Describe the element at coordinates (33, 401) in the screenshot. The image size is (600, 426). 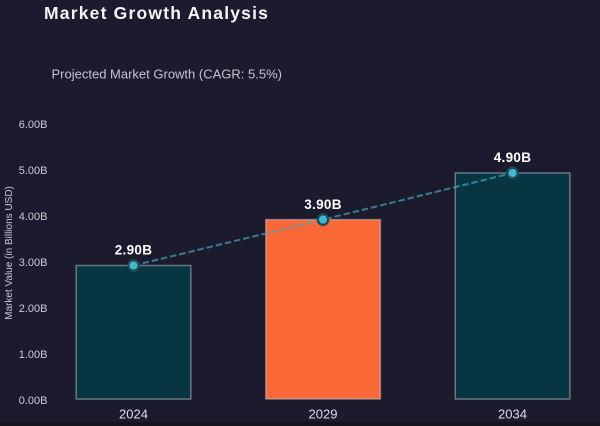
I see `svg-text: 0.00B` at that location.